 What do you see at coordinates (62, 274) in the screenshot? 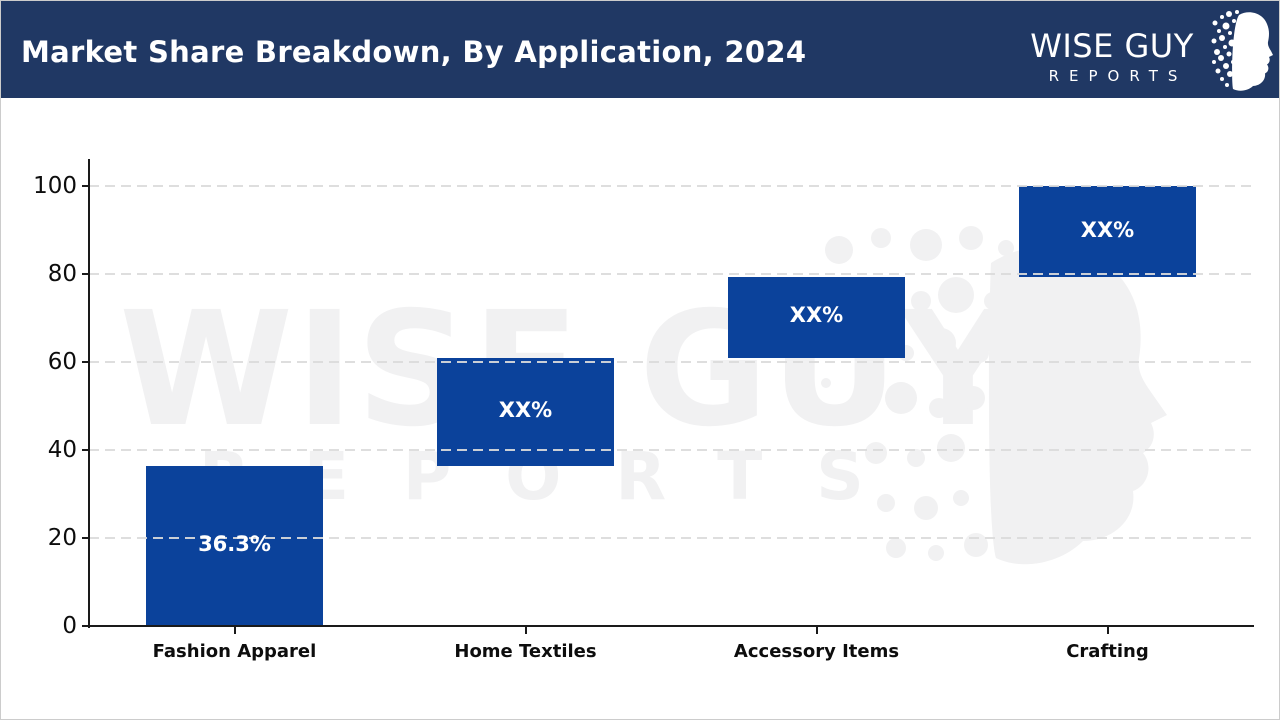
I see `y-tick-label-80: 80` at bounding box center [62, 274].